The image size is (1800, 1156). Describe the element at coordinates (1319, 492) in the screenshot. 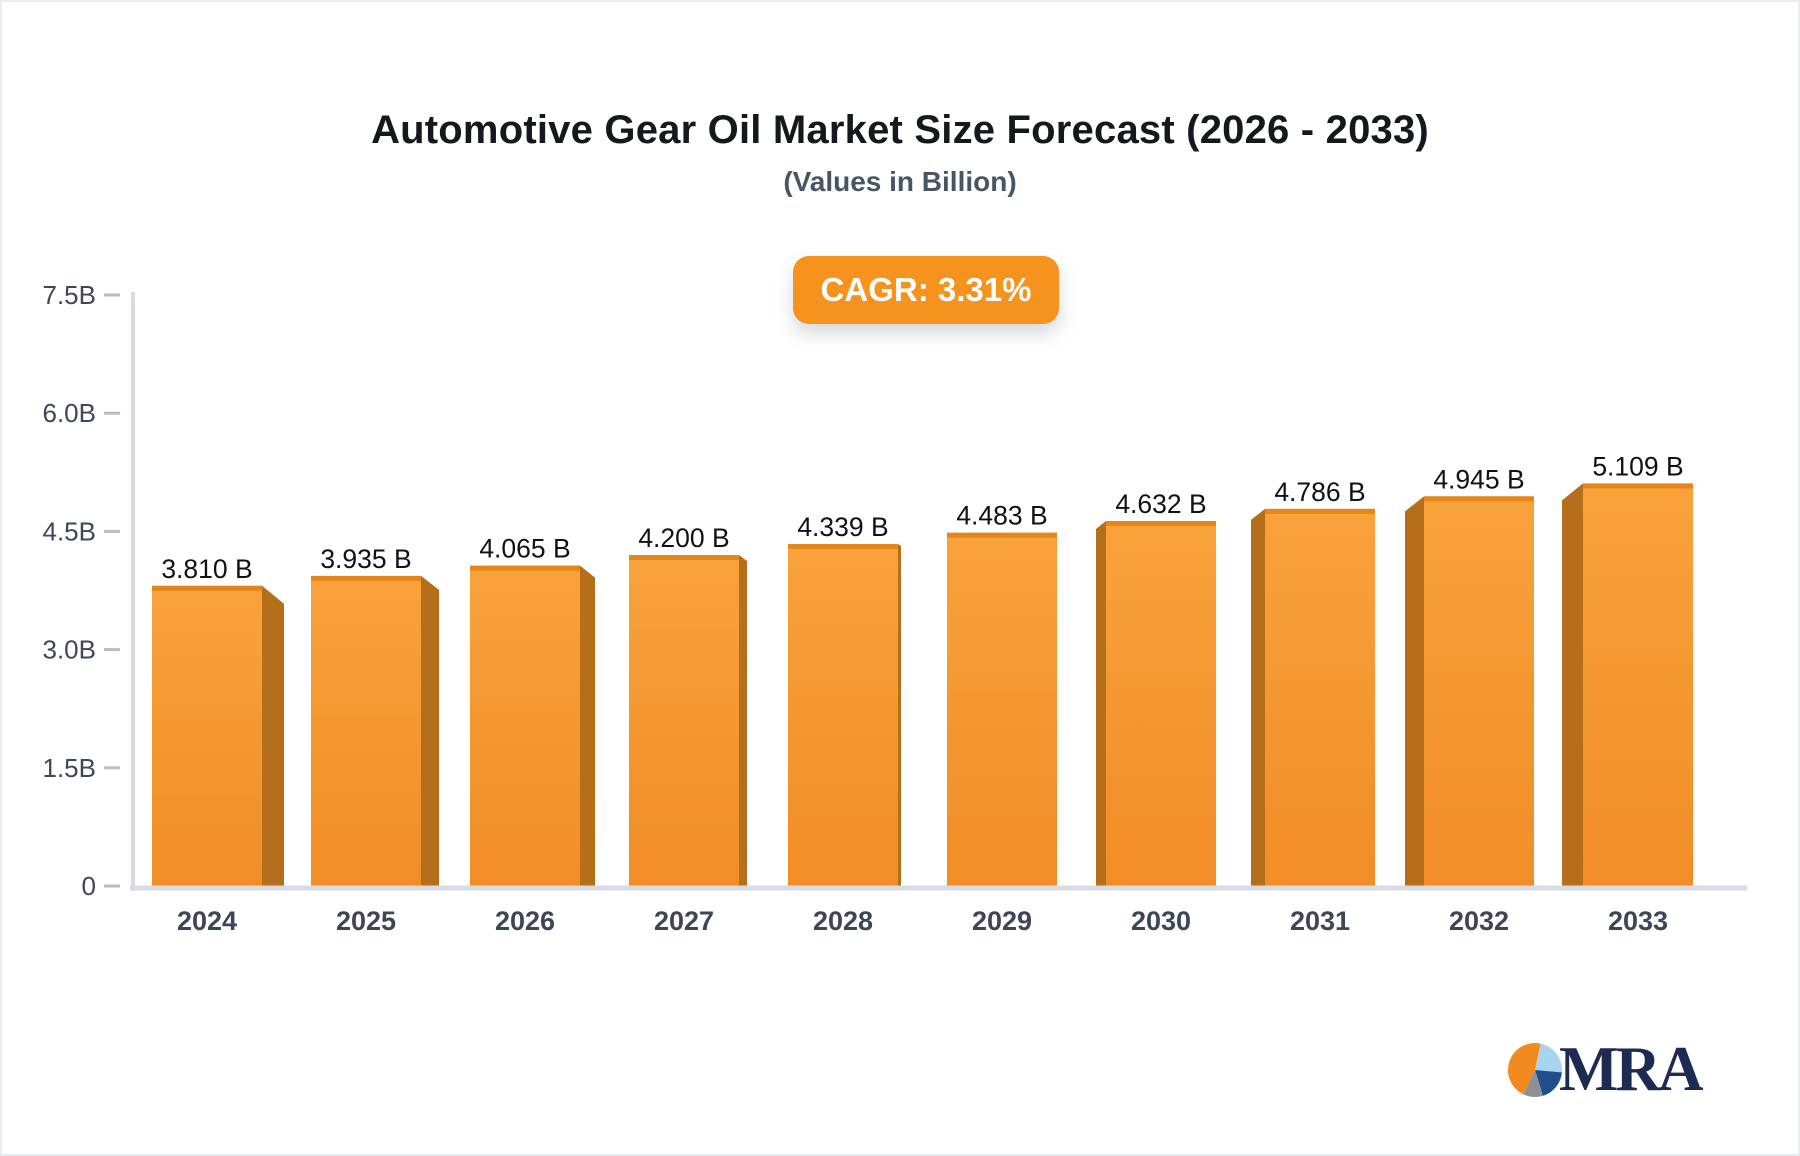

I see `bar-value-label: 4.786 B` at that location.